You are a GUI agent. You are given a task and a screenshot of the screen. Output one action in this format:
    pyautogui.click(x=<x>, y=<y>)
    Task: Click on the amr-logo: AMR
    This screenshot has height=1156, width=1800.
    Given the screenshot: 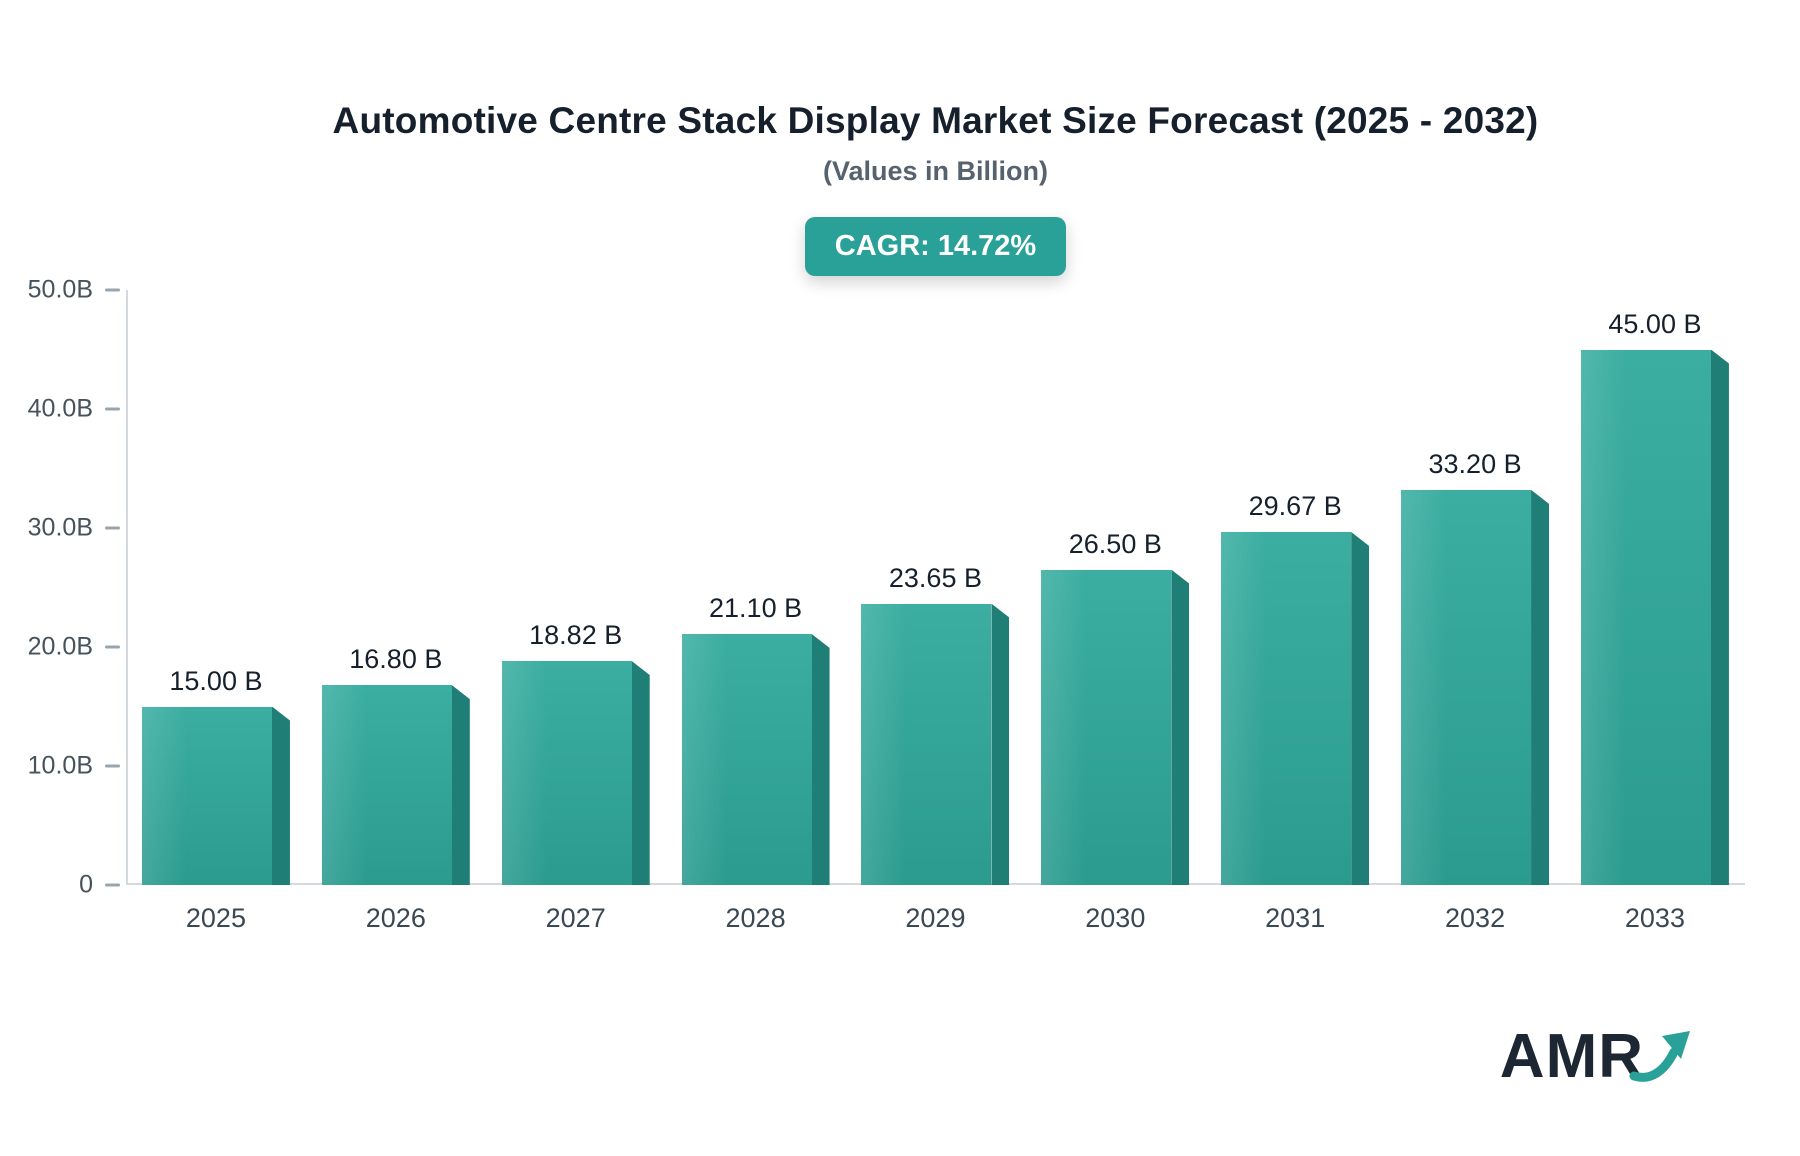 What is the action you would take?
    pyautogui.click(x=1596, y=1057)
    